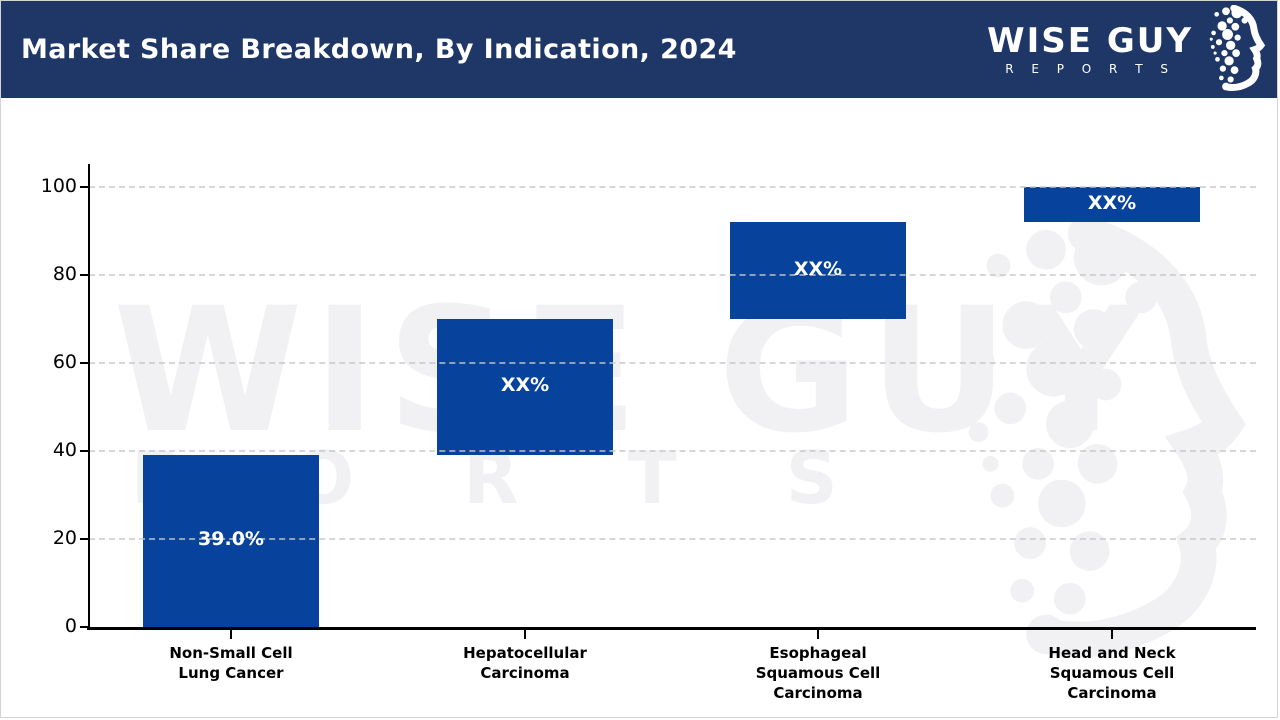 The height and width of the screenshot is (720, 1280). I want to click on y-tick-label: 40, so click(64, 450).